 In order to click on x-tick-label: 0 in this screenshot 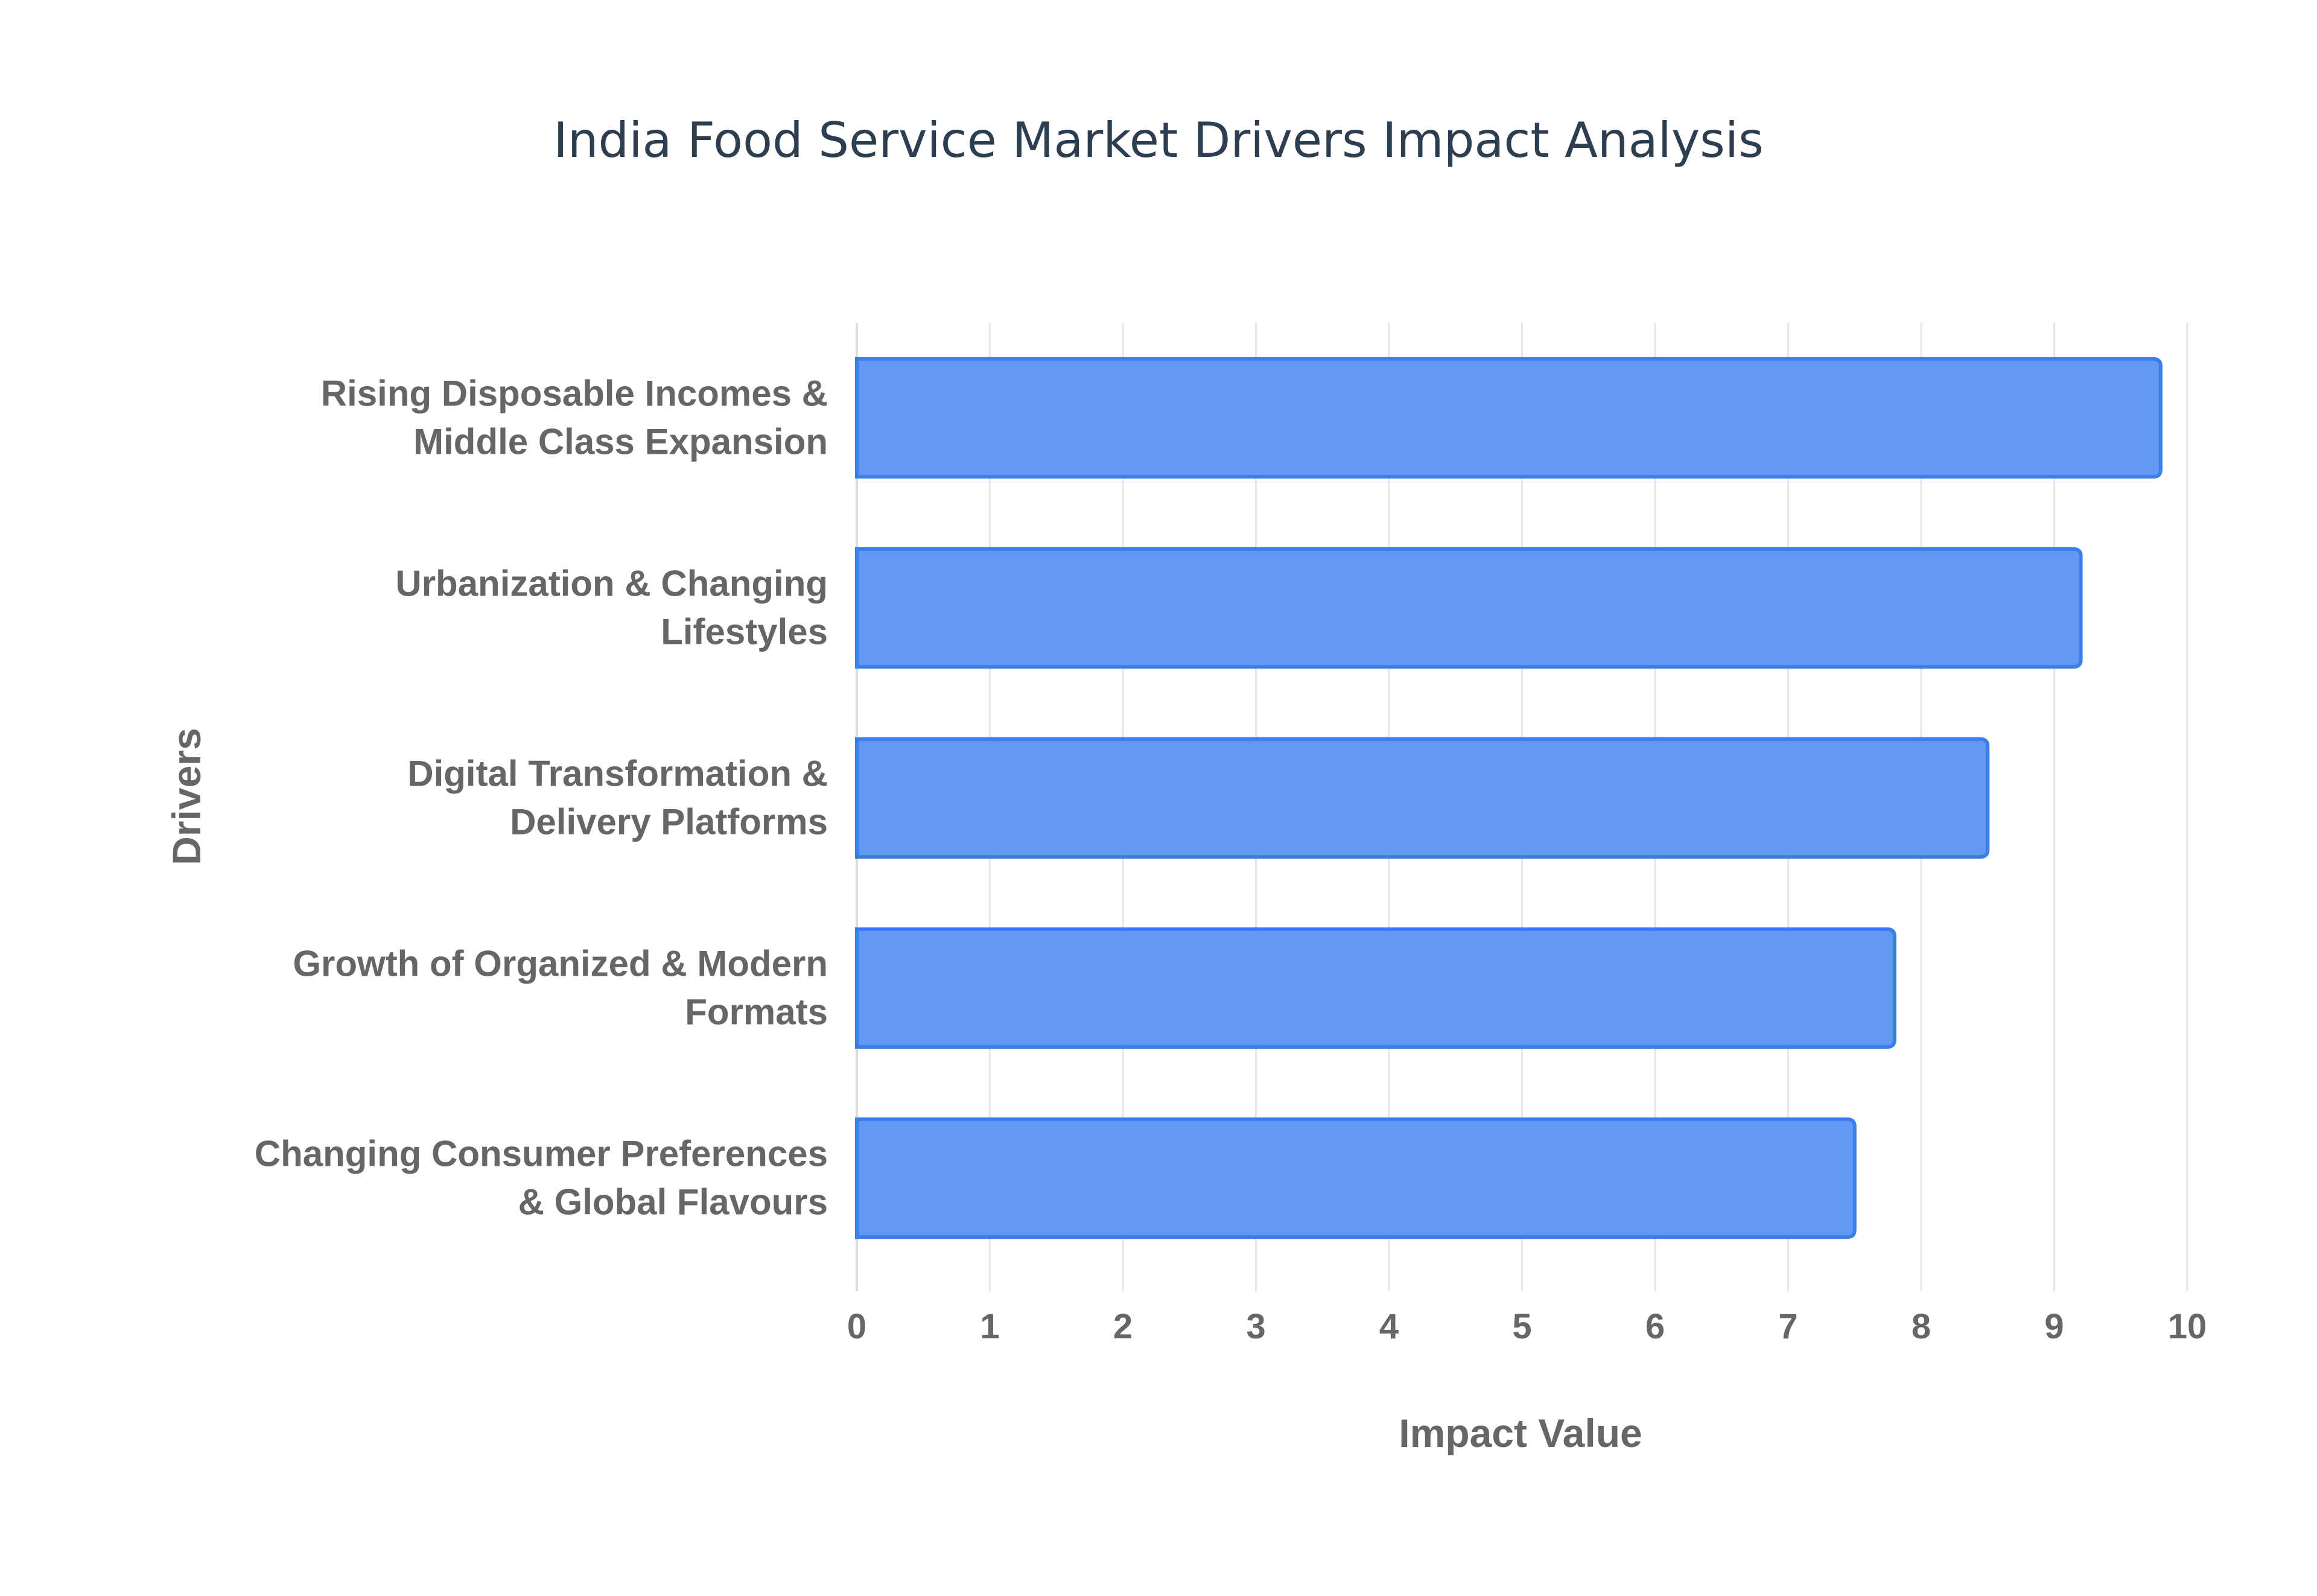, I will do `click(856, 1327)`.